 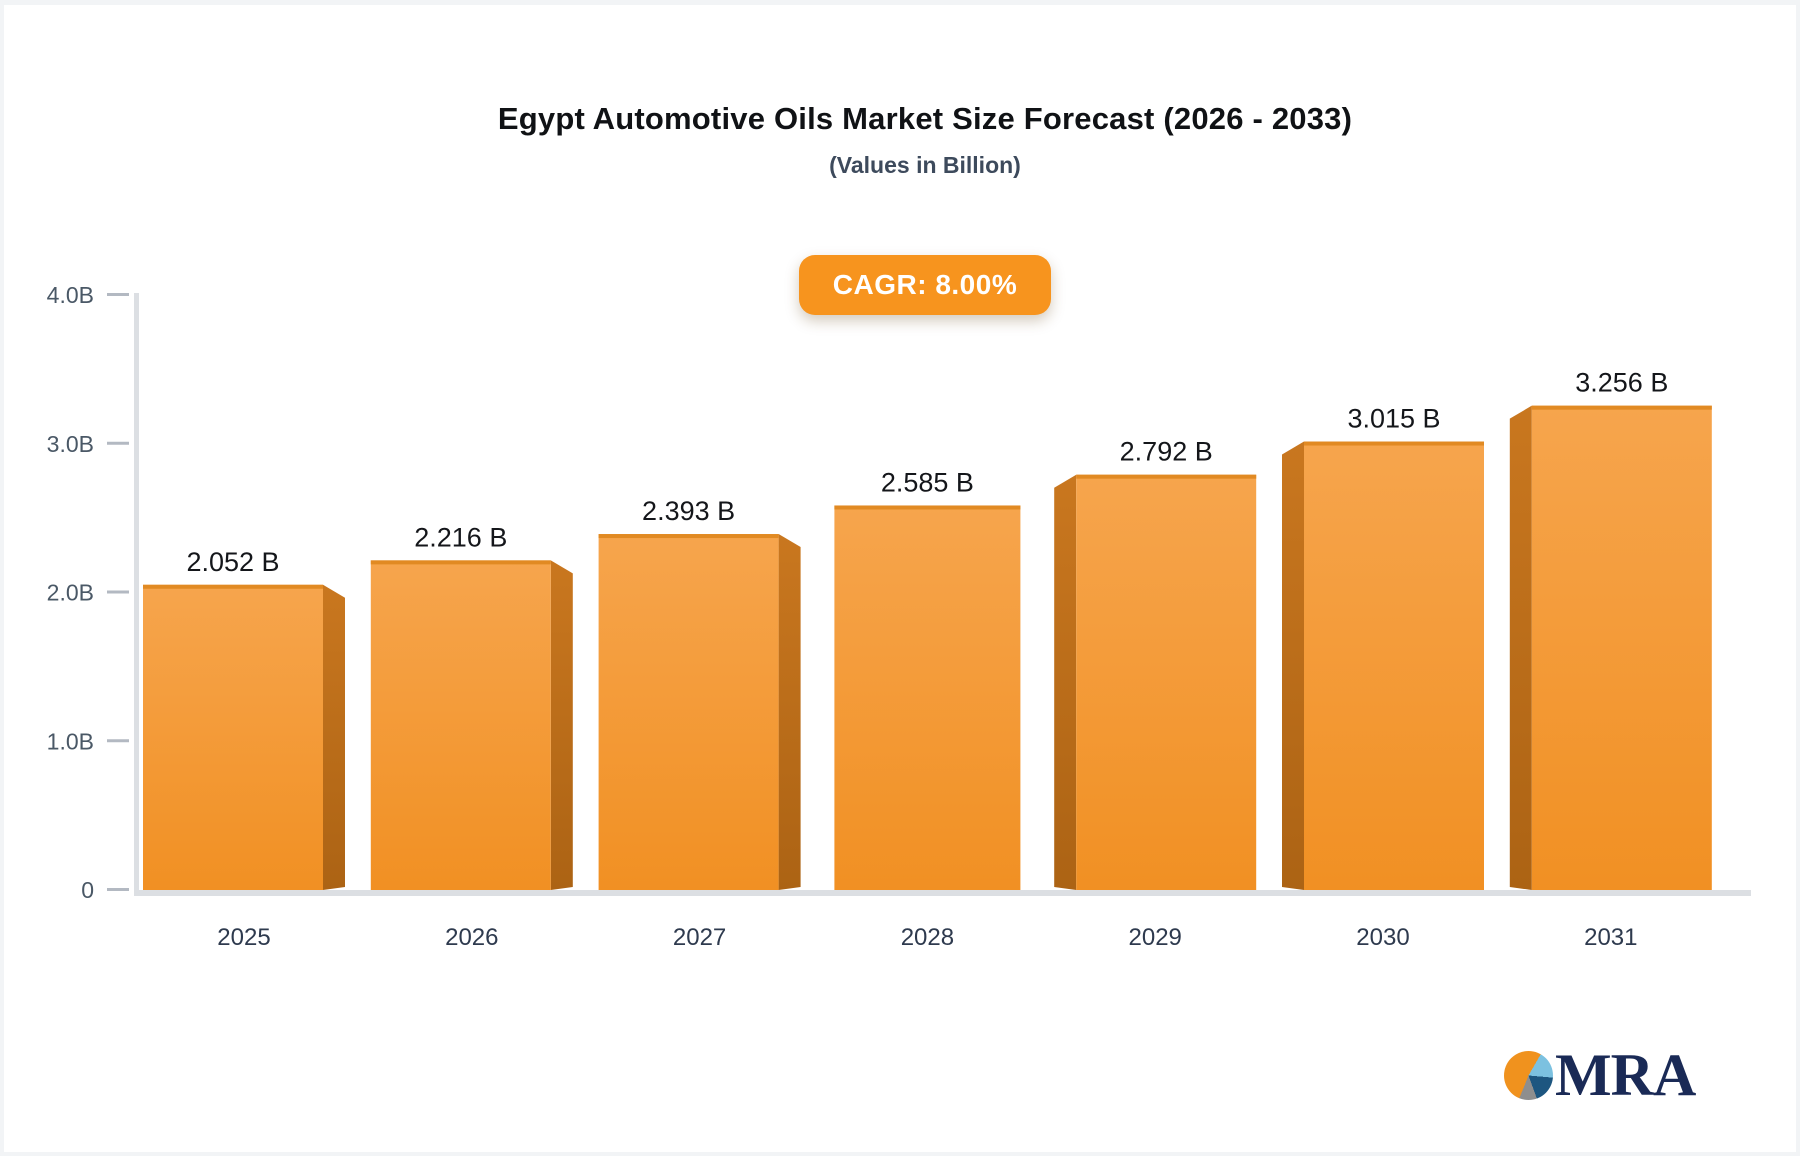 I want to click on mra-logo: MRA, so click(x=1614, y=1075).